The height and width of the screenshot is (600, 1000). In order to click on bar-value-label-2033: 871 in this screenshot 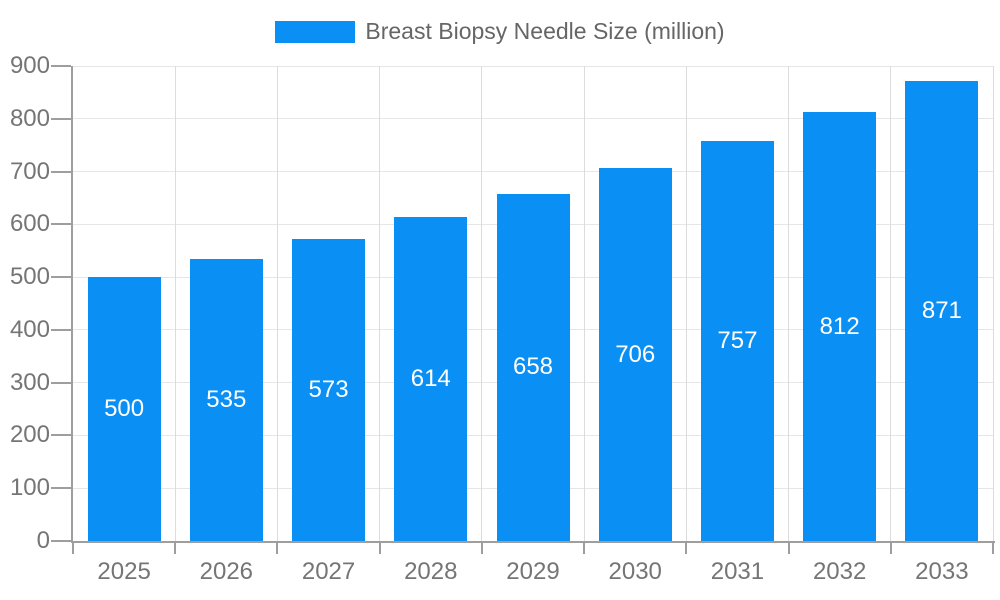, I will do `click(941, 311)`.